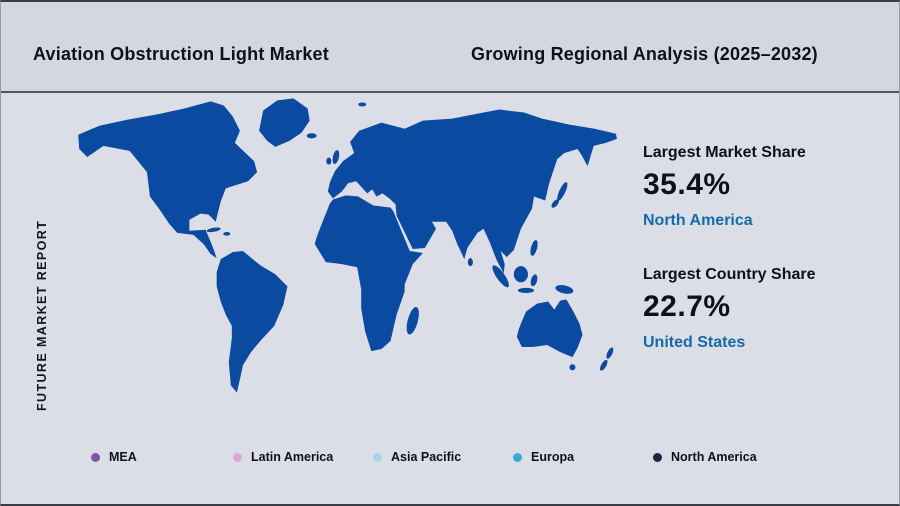  I want to click on island-japan-south, so click(555, 203).